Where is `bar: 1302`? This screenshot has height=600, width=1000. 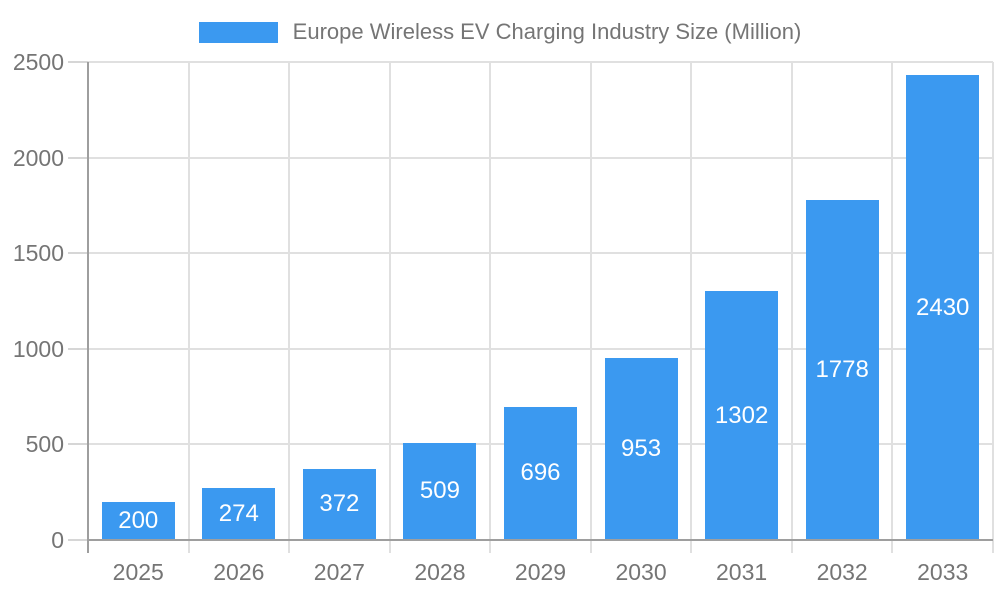
bar: 1302 is located at coordinates (742, 415).